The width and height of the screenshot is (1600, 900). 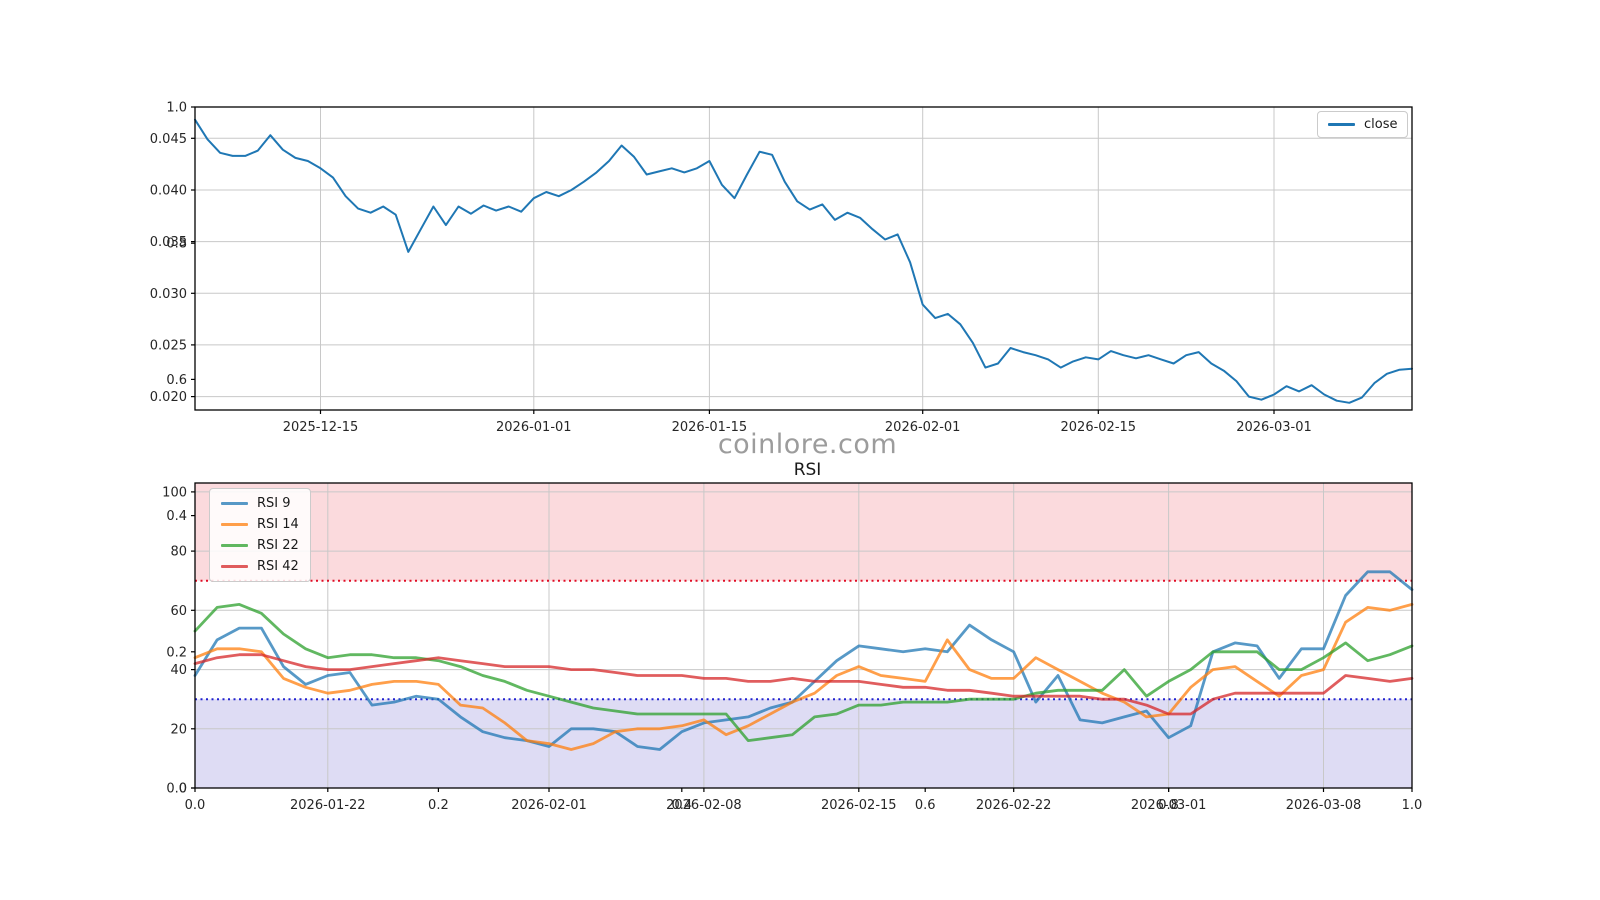 I want to click on overlay-x-tick-label: 0.2, so click(x=438, y=805).